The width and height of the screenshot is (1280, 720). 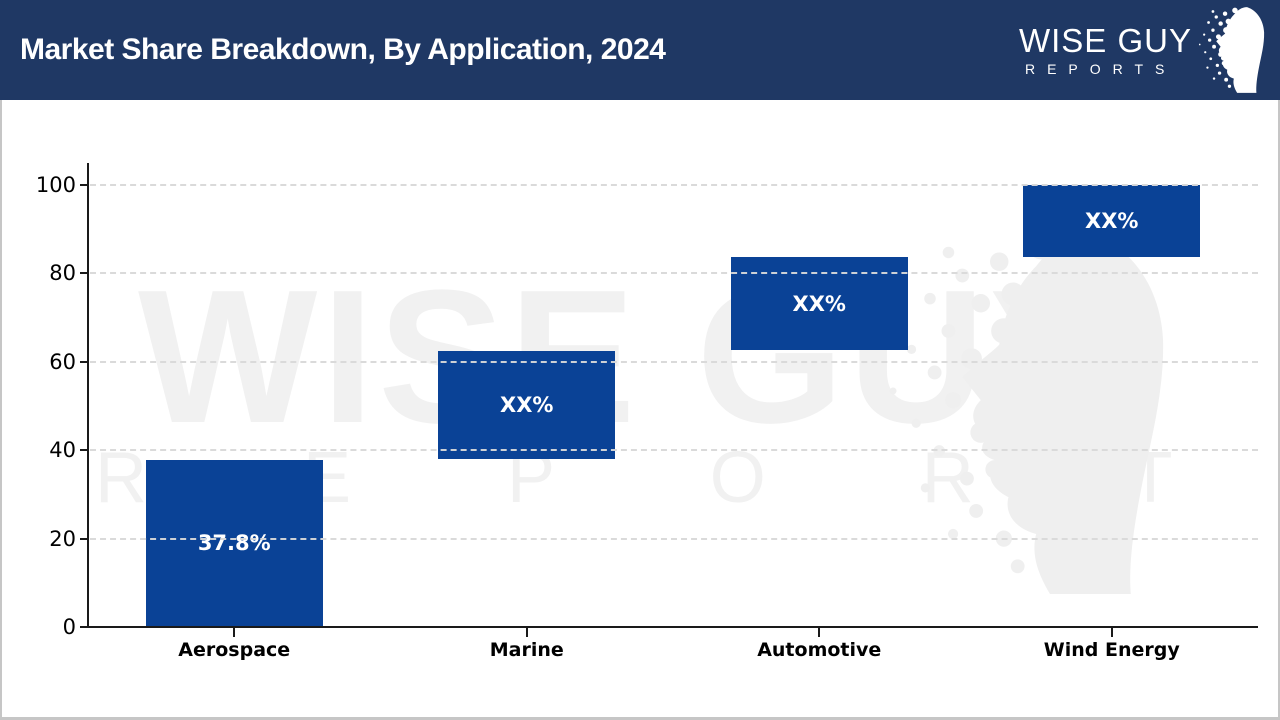 I want to click on bar-wind-energy: XX%, so click(x=1112, y=221).